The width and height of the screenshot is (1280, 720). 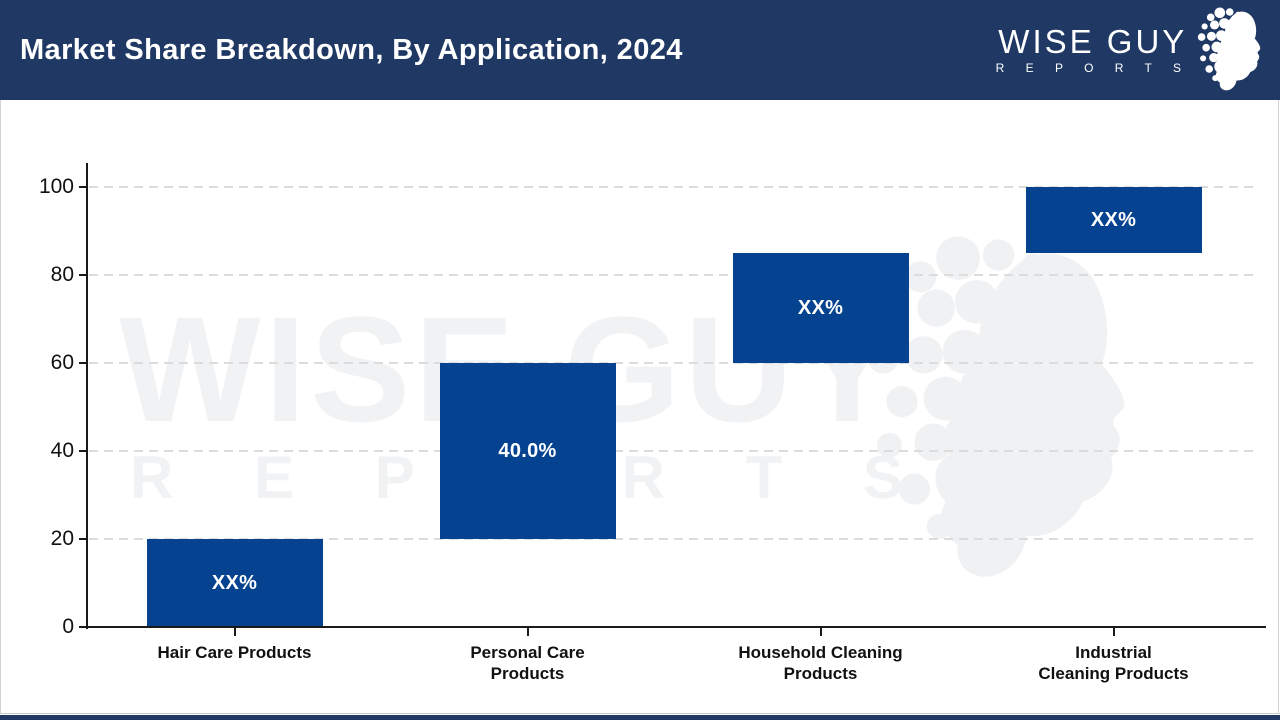 I want to click on y-tick-label-60: 60, so click(x=62, y=362).